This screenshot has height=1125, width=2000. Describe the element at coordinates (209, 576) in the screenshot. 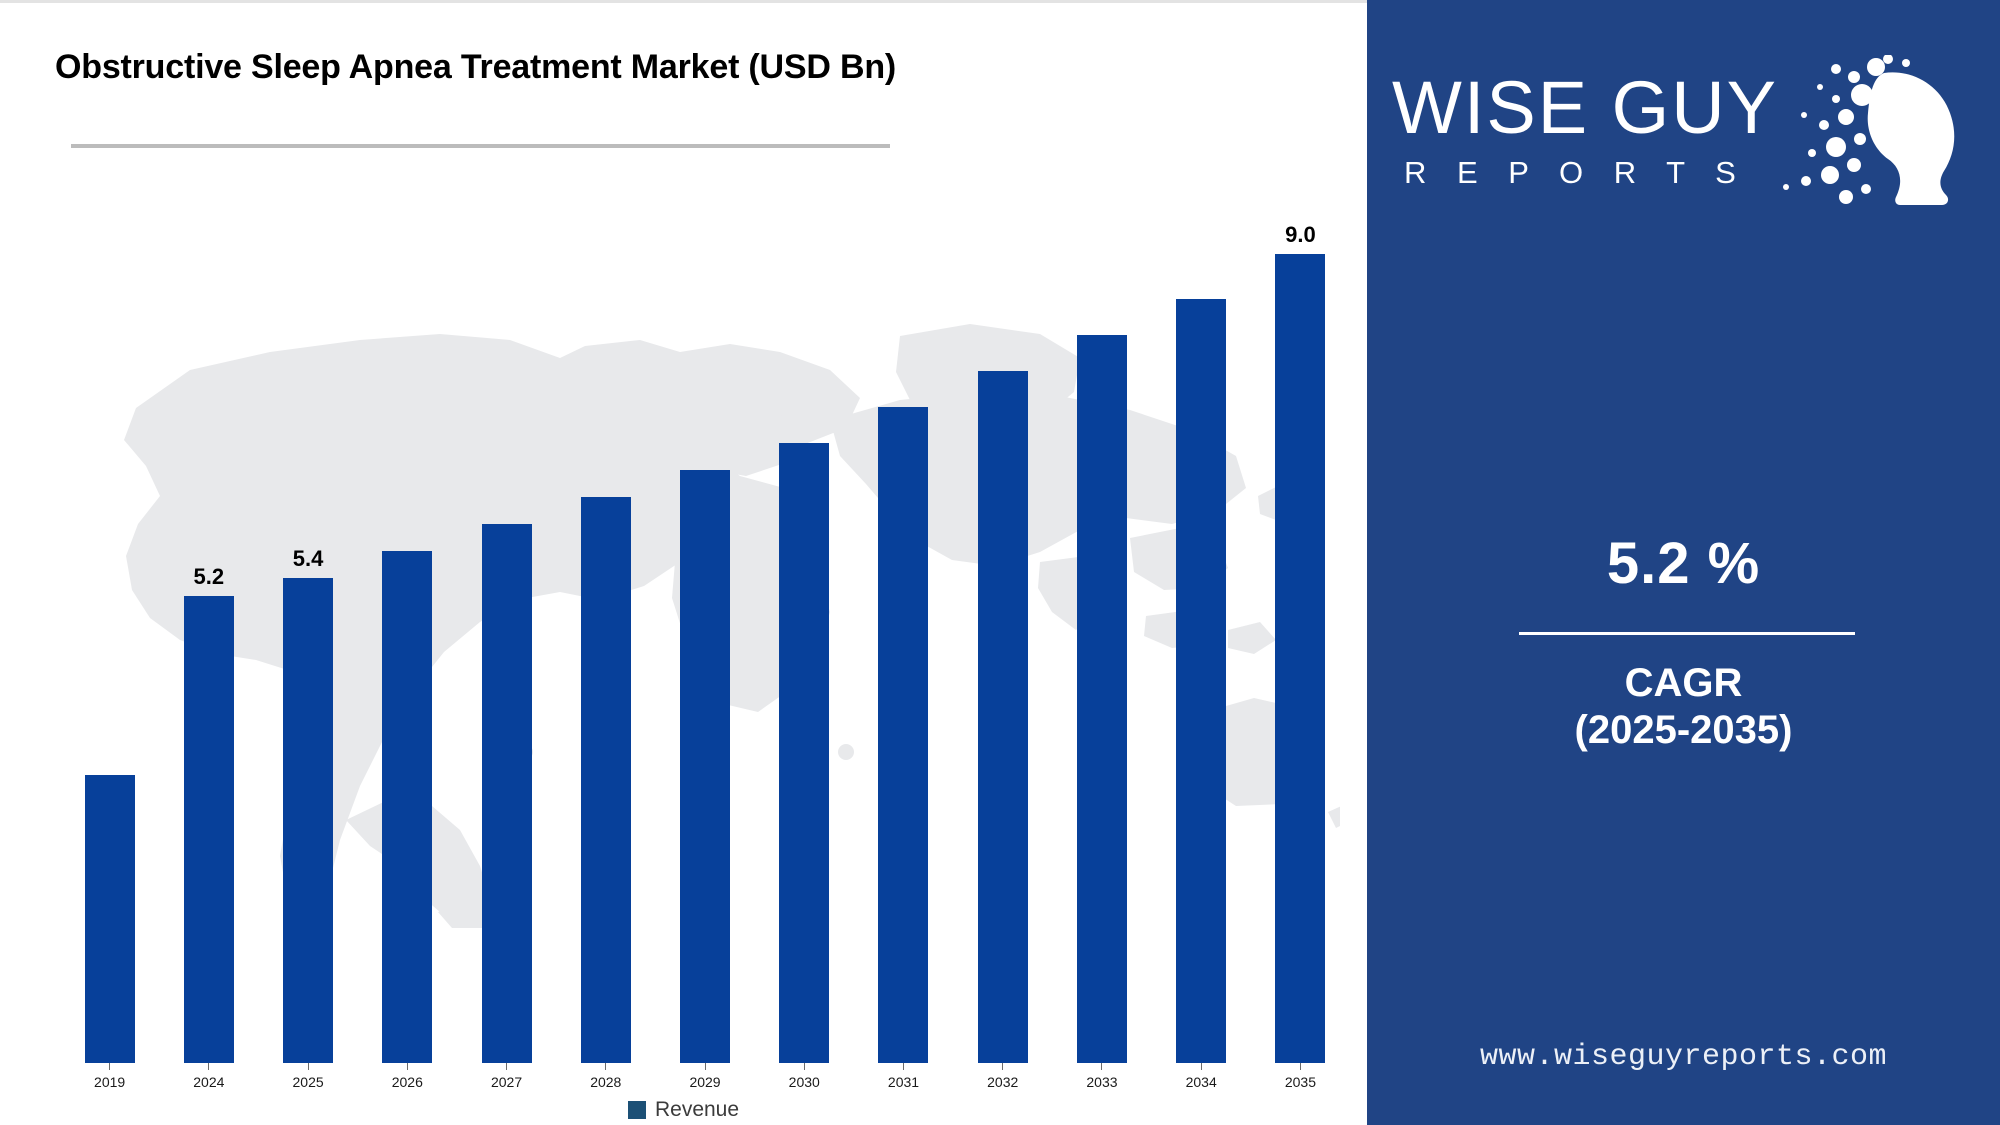

I see `bar-value-label-2024: 5.2` at that location.